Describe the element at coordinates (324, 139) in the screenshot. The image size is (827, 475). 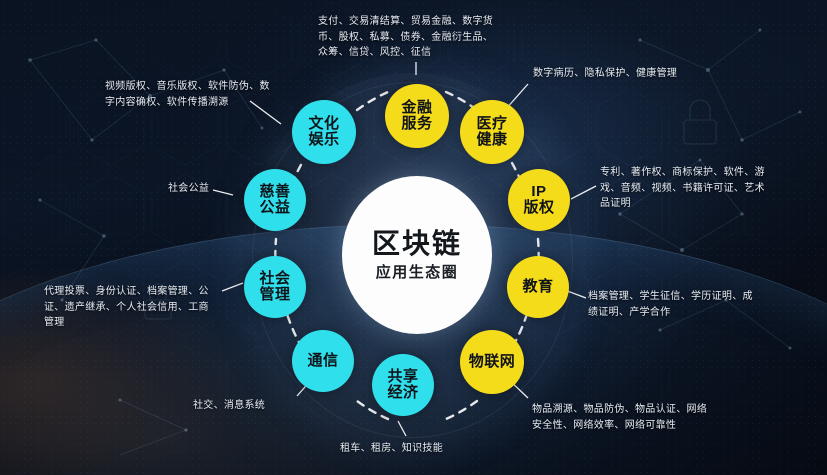
I see `node-label-line2: 娱乐` at that location.